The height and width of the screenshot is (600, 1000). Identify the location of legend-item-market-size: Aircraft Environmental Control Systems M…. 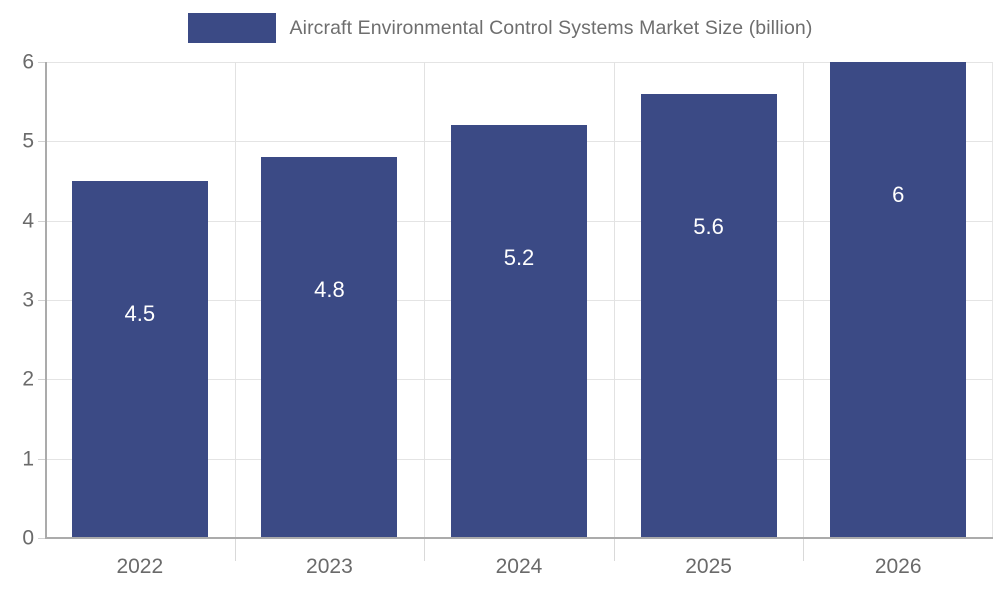
(500, 28).